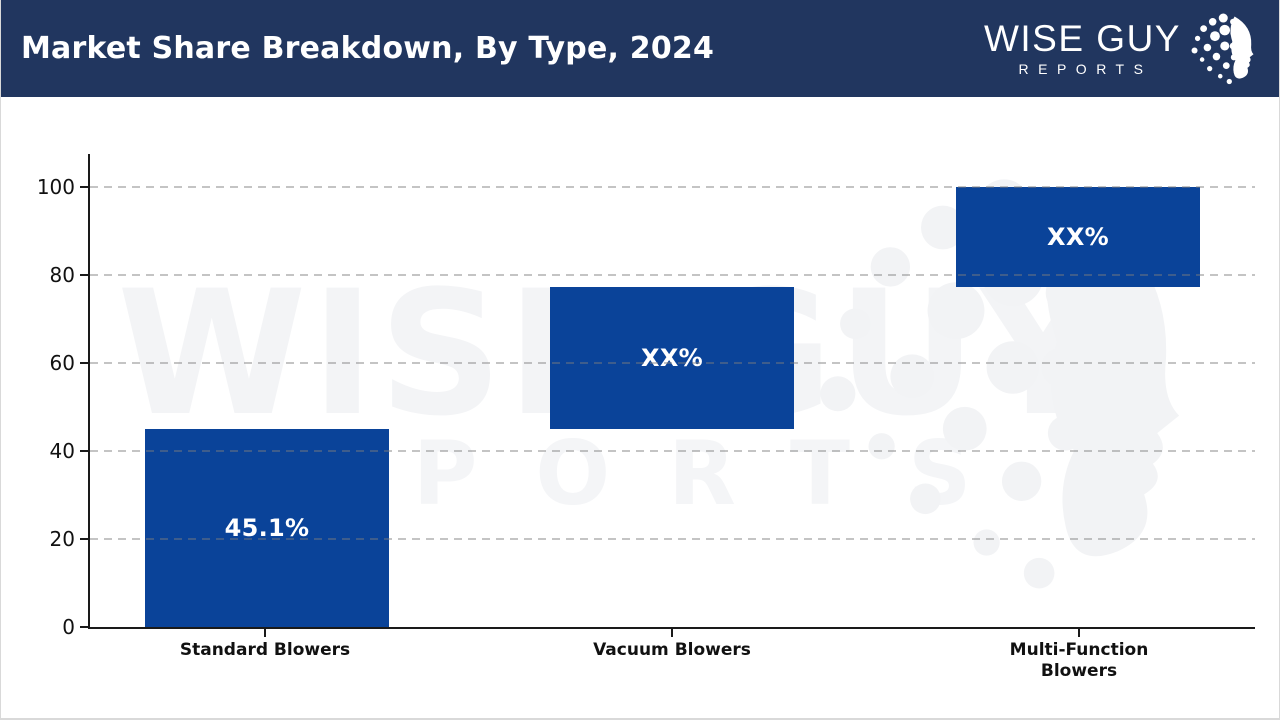 The width and height of the screenshot is (1280, 720). I want to click on x-category-label: Vacuum Blowers, so click(672, 650).